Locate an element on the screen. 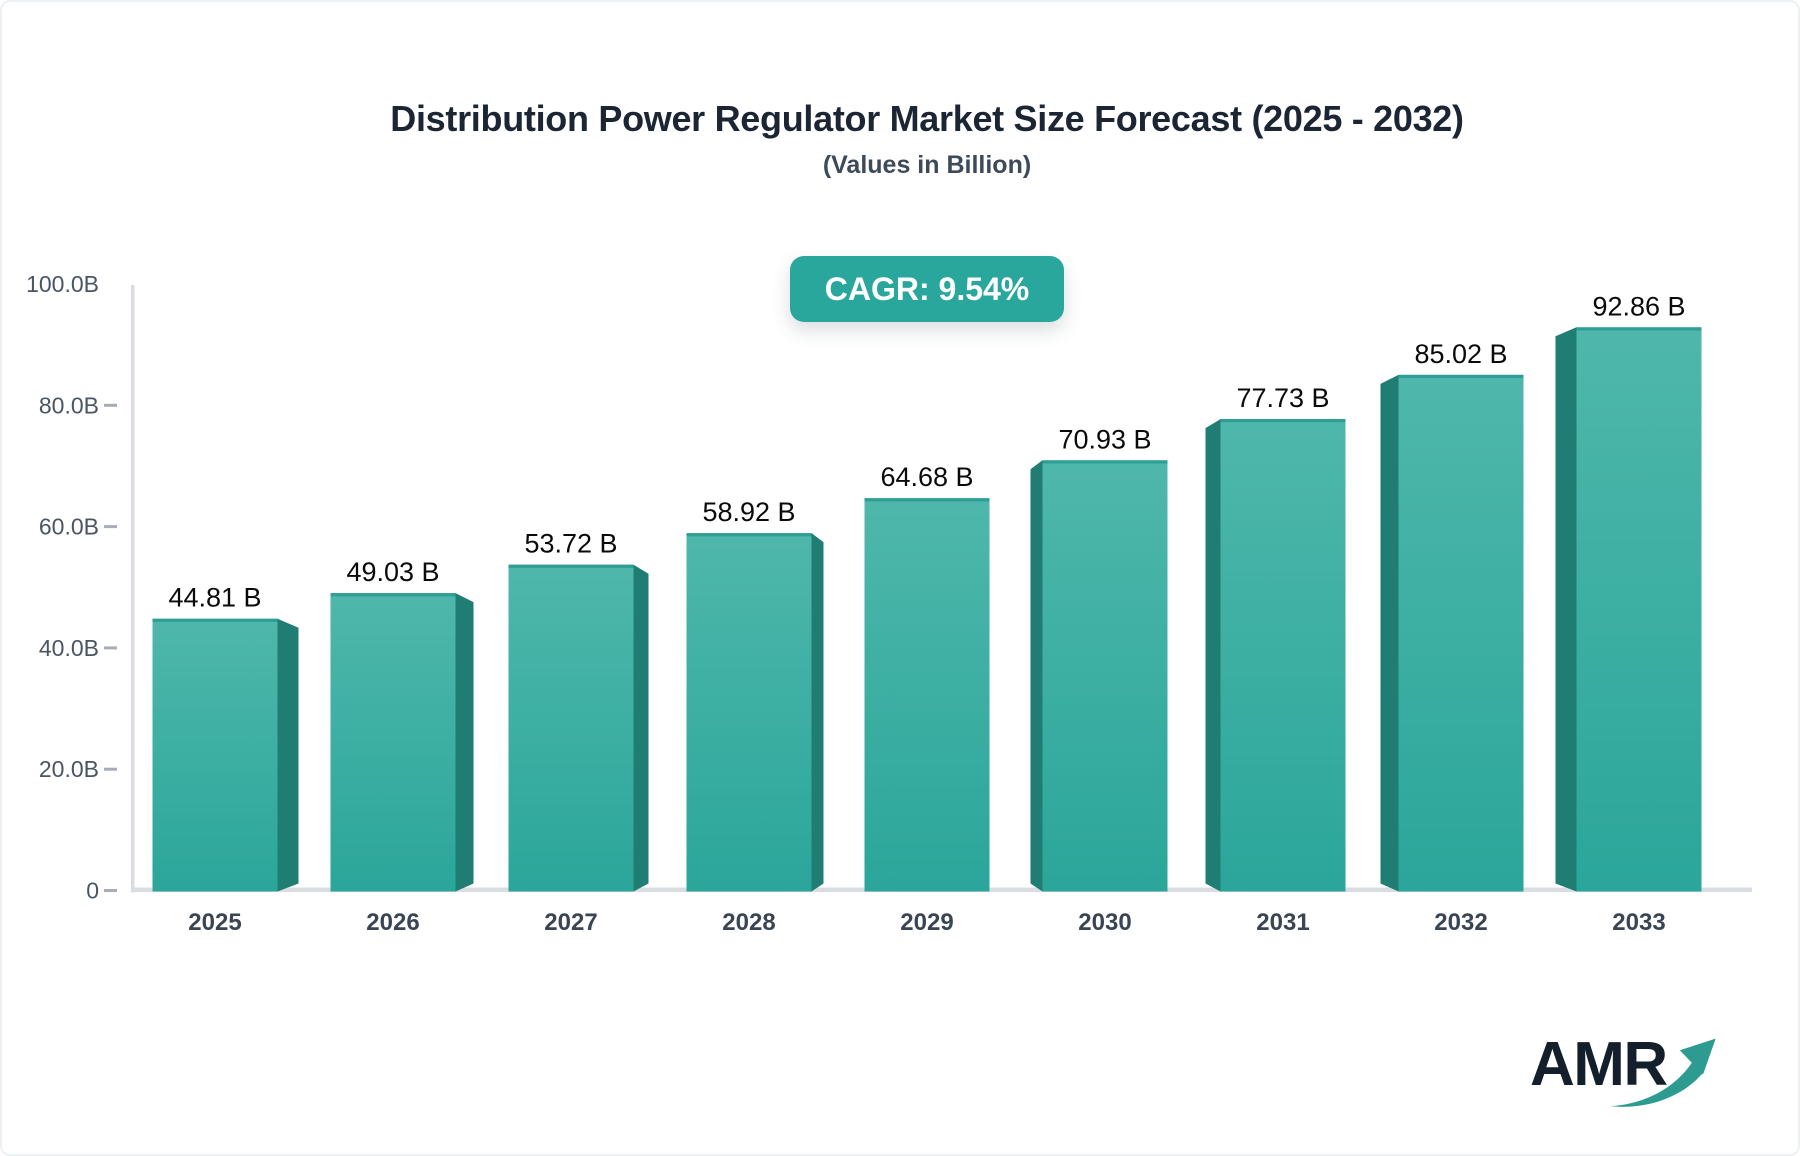 This screenshot has height=1156, width=1800. bar-group: 64.68 B 2029 is located at coordinates (927, 699).